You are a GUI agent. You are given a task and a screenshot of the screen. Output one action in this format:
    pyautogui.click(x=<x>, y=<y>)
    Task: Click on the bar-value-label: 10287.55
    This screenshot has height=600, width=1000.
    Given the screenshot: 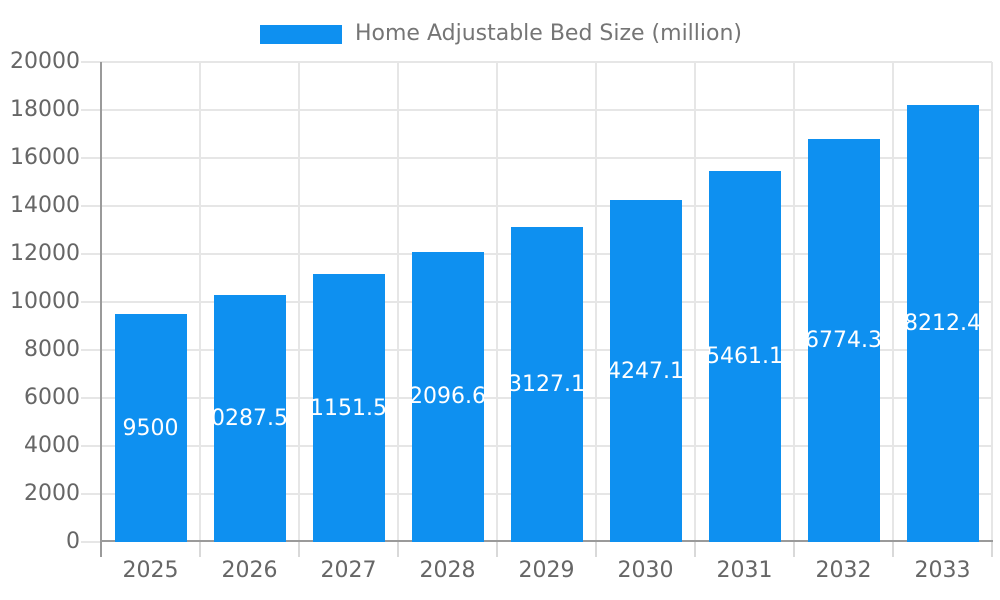 What is the action you would take?
    pyautogui.click(x=249, y=419)
    